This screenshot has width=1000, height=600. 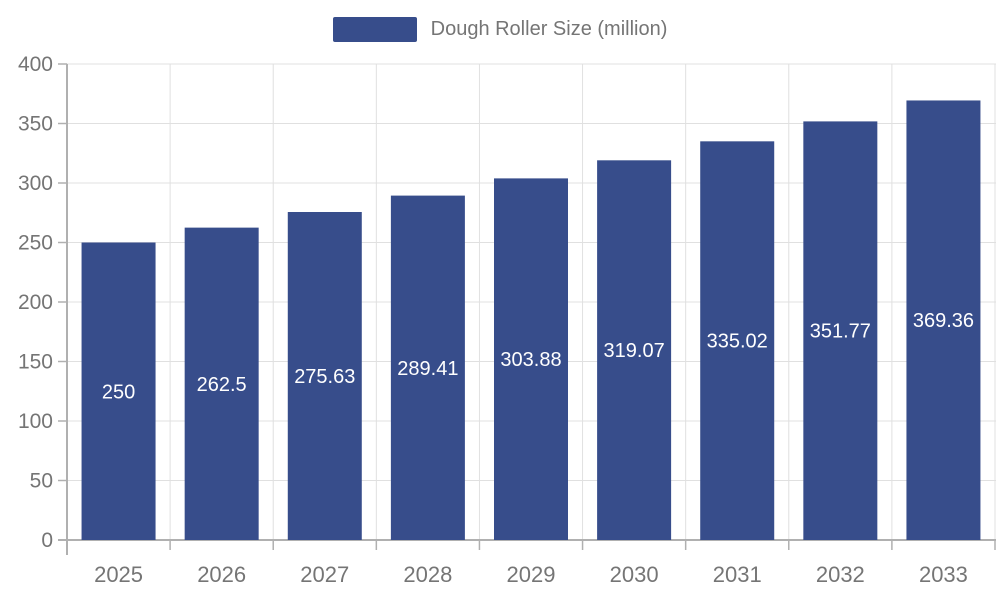 I want to click on x-tick-label: 2031, so click(x=737, y=574).